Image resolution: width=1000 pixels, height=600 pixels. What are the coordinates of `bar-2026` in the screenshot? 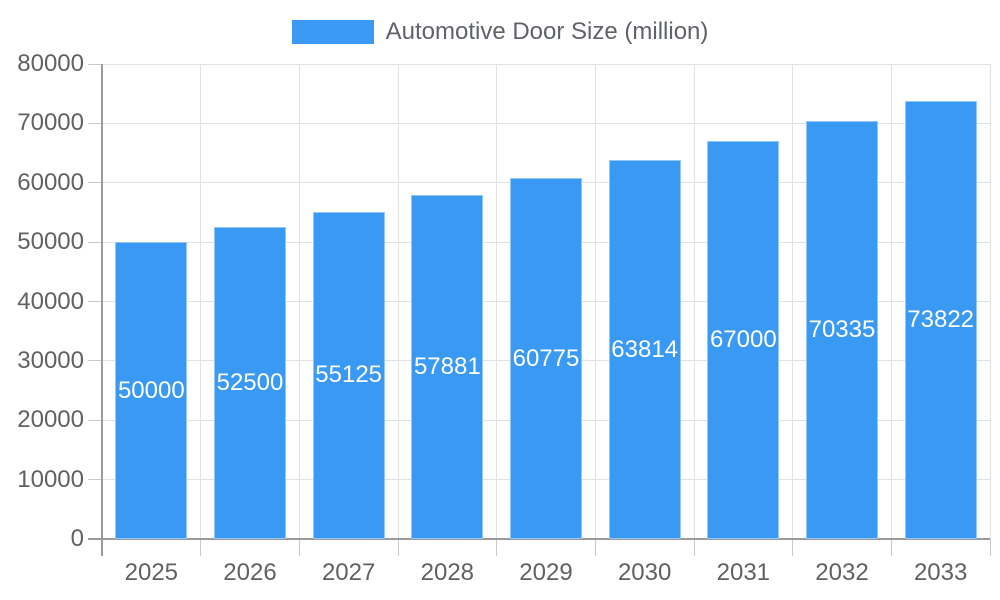 It's located at (250, 383).